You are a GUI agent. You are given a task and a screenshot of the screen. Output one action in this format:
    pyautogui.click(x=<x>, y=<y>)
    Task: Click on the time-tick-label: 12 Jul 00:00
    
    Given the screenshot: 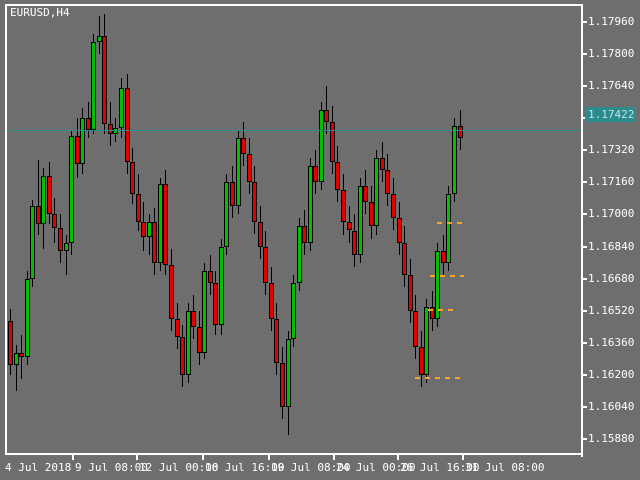 What is the action you would take?
    pyautogui.click(x=179, y=467)
    